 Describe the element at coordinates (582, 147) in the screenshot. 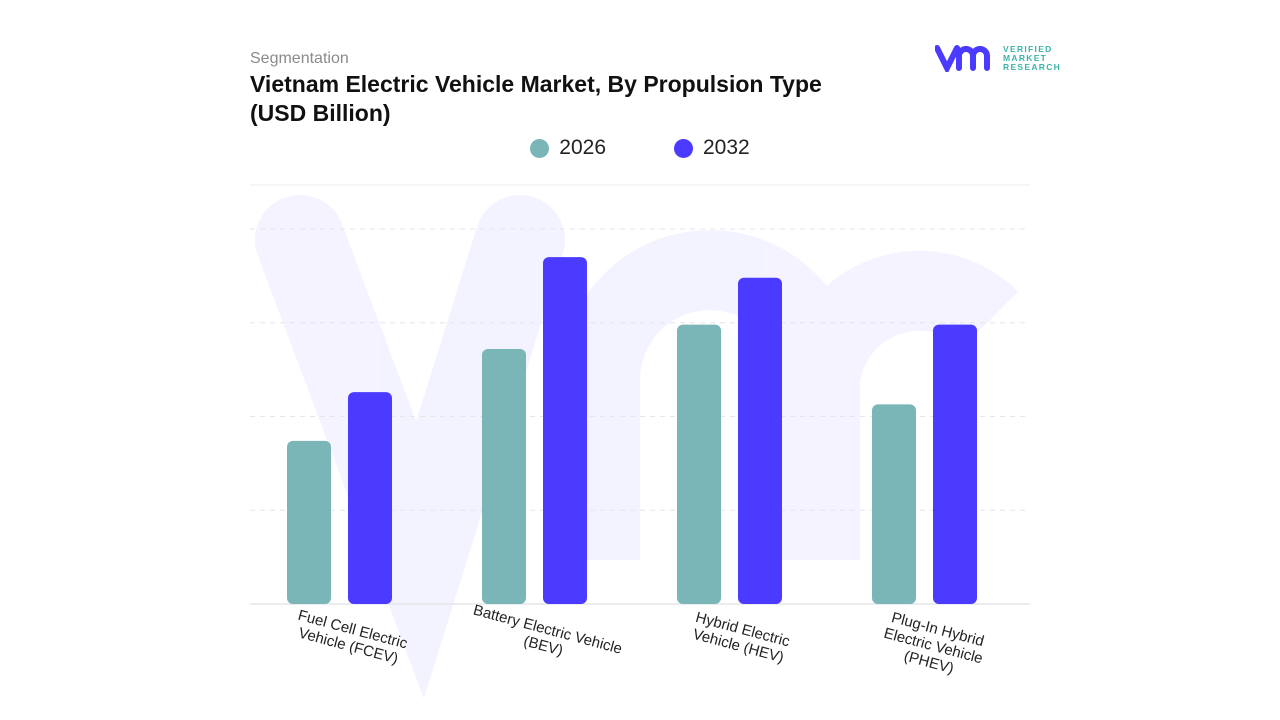

I see `legend-label: 2026` at that location.